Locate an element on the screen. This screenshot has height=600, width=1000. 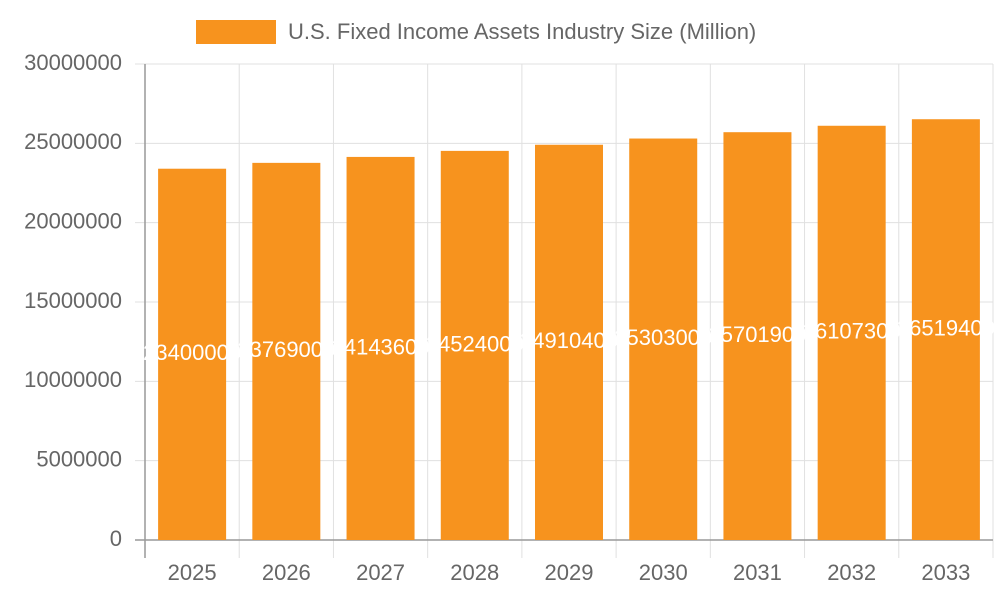
x-tick-label: 2030 is located at coordinates (663, 572).